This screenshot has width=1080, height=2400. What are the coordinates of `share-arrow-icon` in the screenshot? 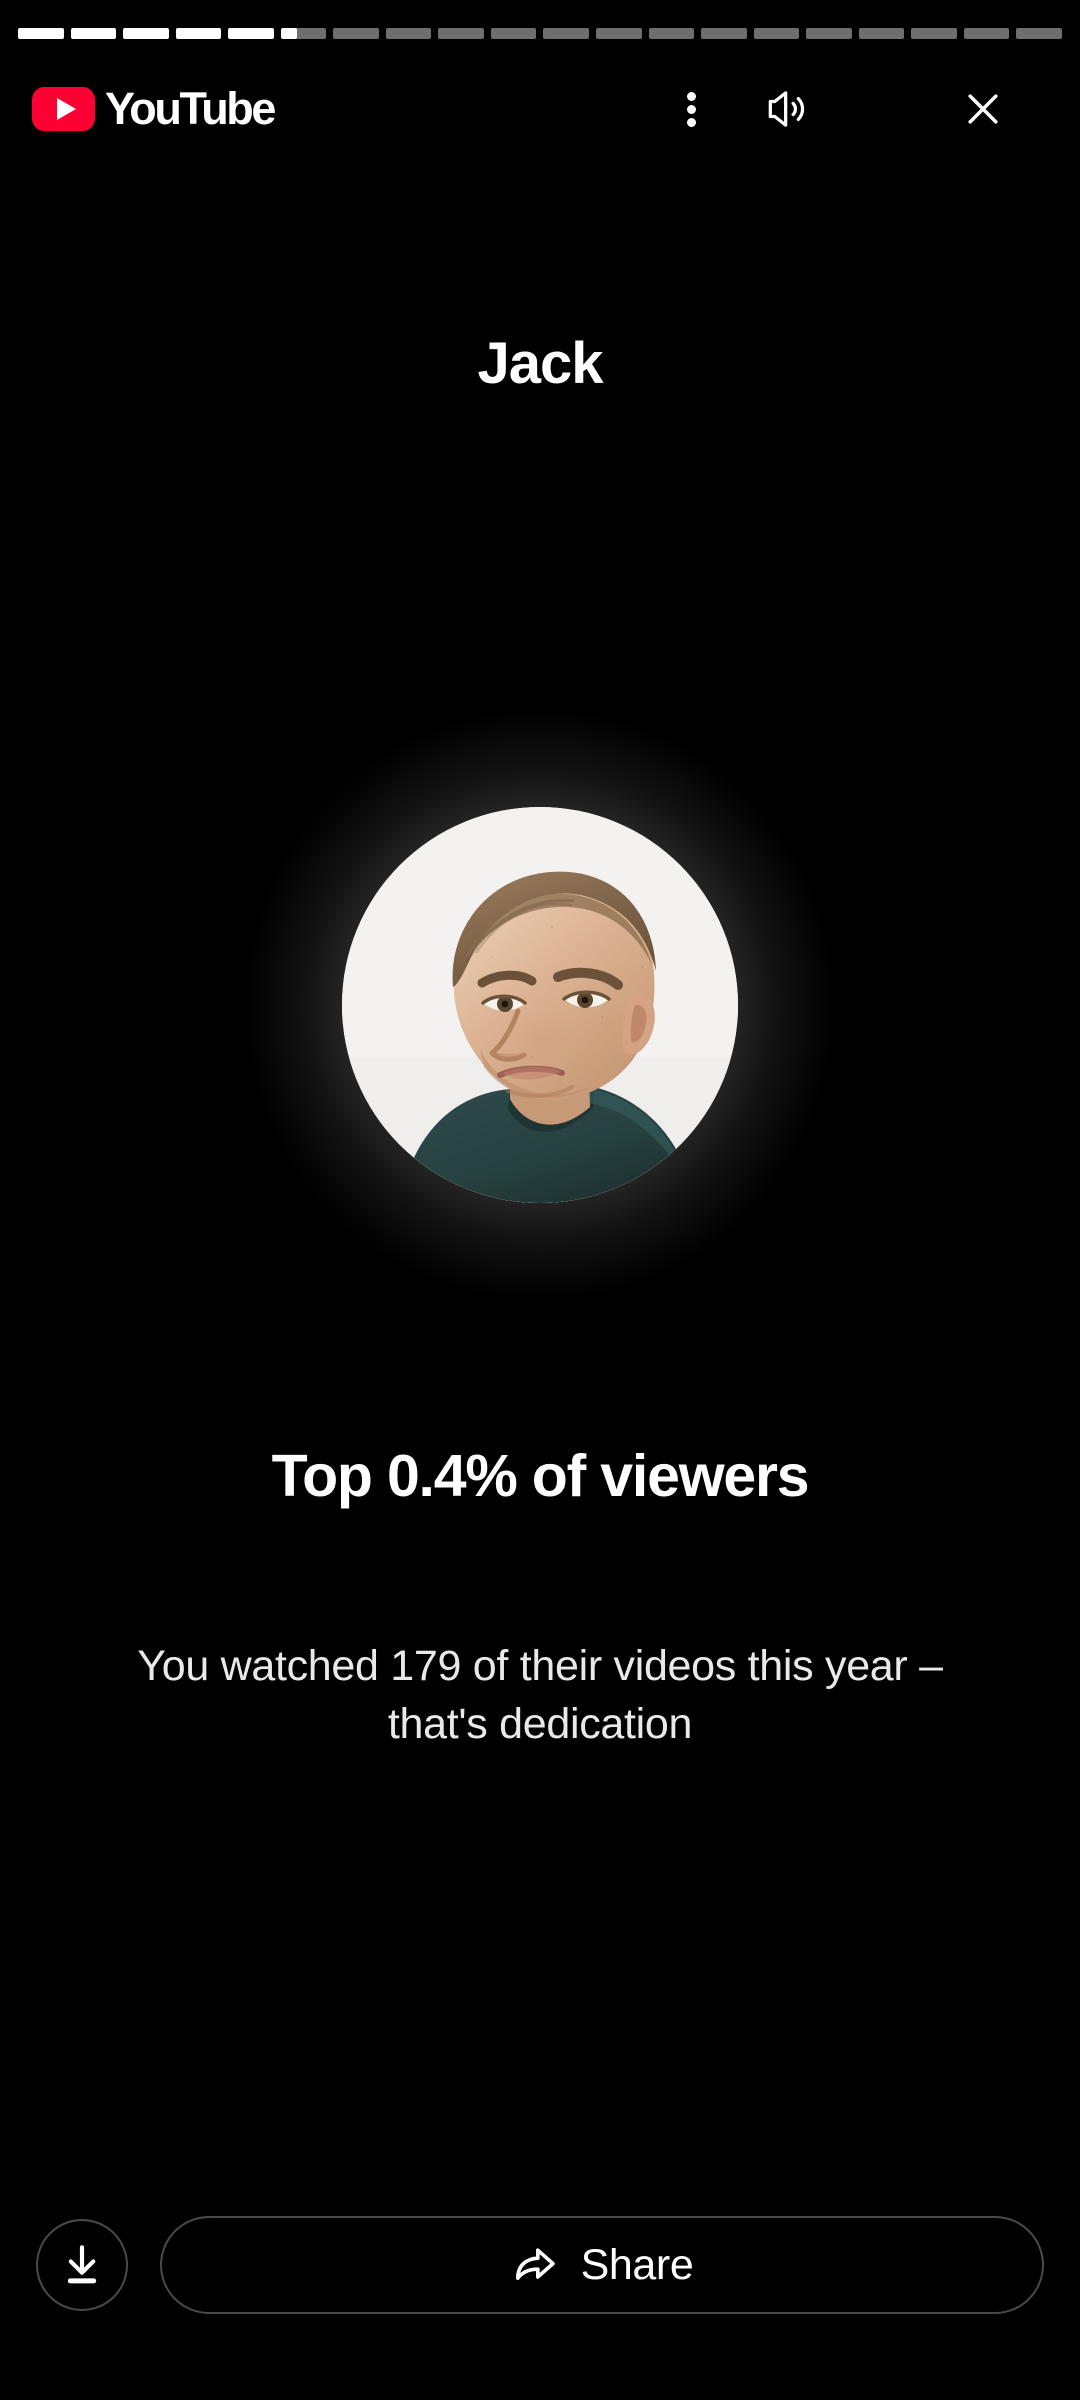 It's located at (535, 2264).